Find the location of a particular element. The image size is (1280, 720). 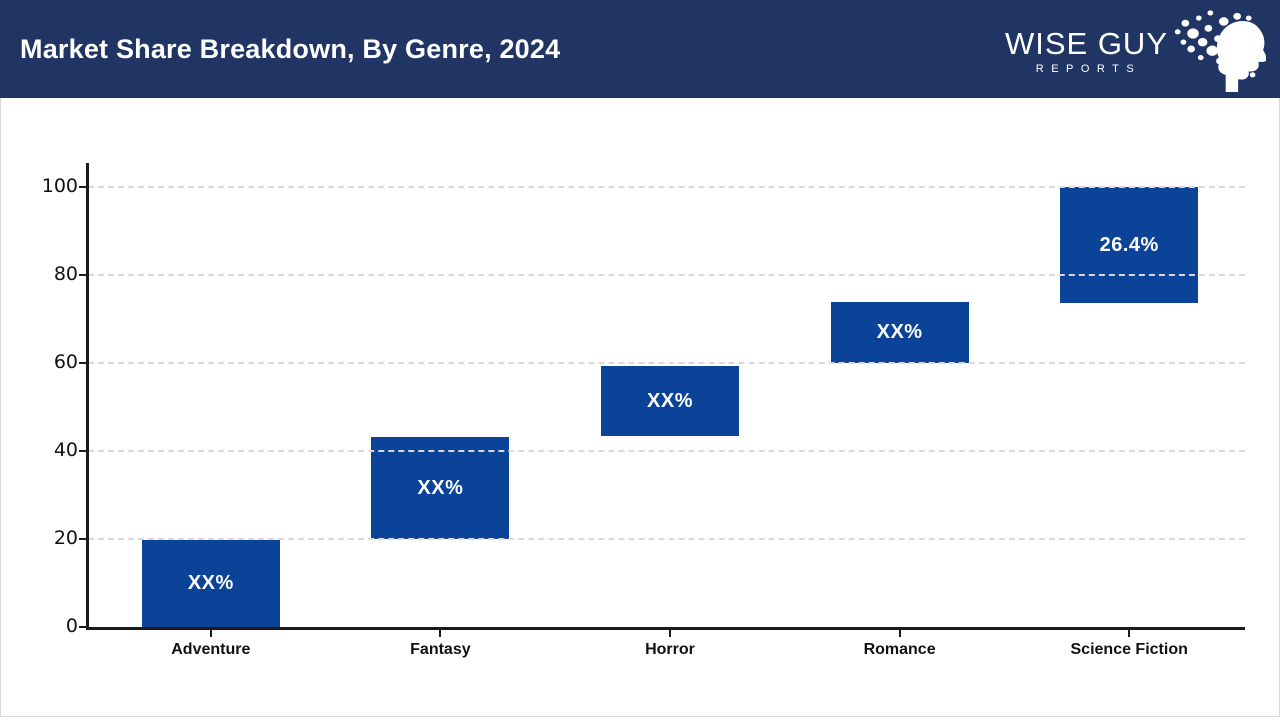

bar-science-fiction: 26.4% is located at coordinates (1129, 245).